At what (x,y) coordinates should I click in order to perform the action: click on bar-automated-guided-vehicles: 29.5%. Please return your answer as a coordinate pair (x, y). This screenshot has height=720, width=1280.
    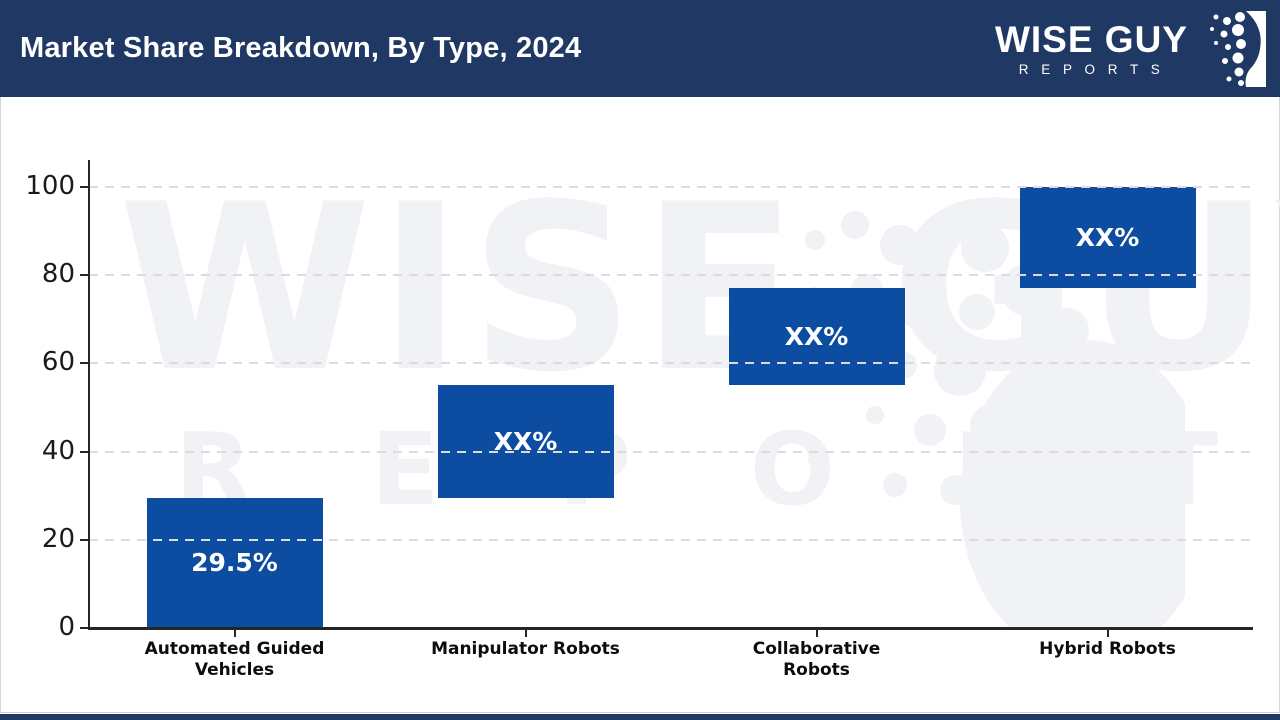
    Looking at the image, I should click on (234, 562).